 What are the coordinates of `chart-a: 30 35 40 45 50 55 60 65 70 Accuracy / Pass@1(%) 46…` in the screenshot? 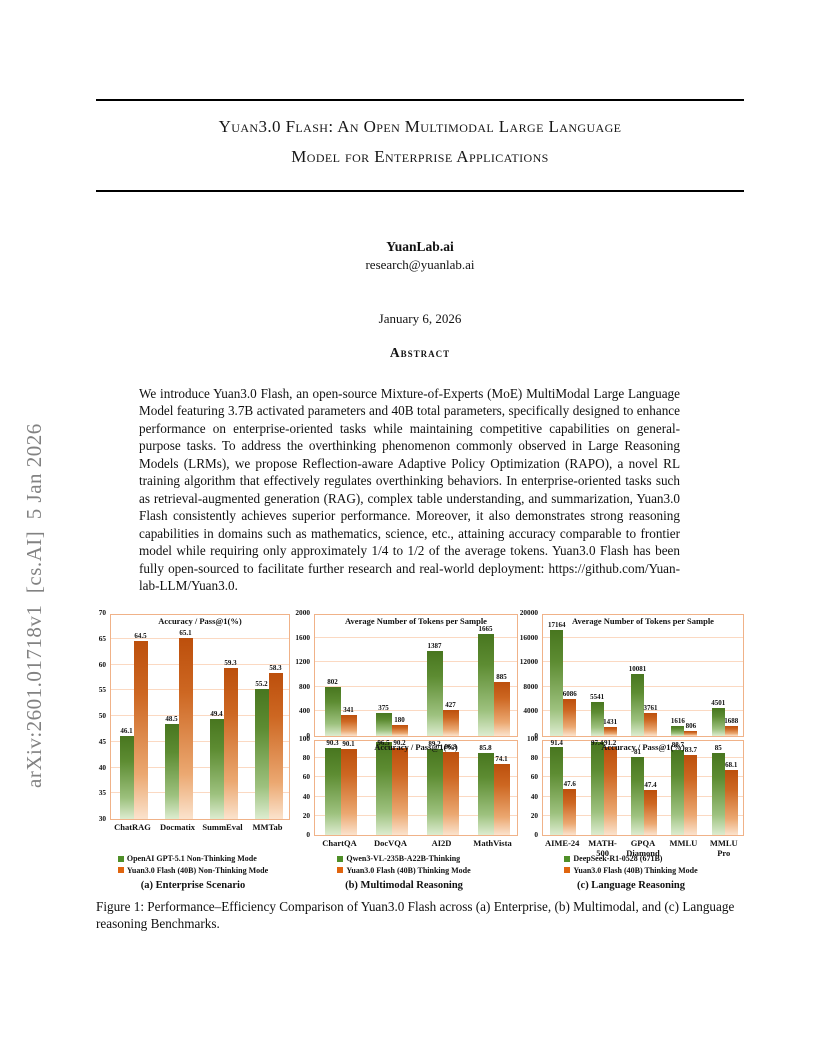 It's located at (193, 754).